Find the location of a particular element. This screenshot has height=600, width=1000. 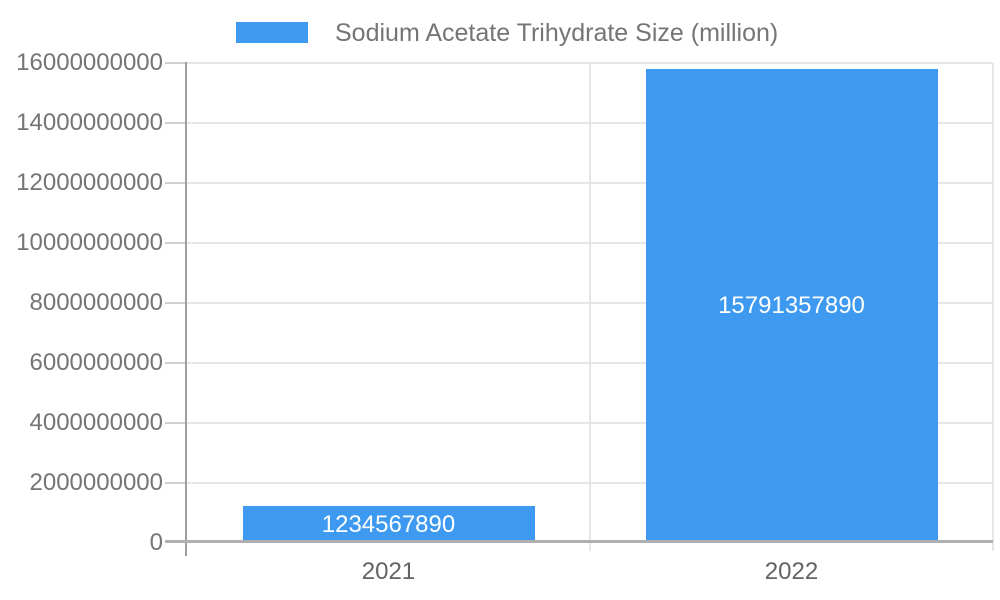

y-axis-tick-label: 16000000000 is located at coordinates (89, 62).